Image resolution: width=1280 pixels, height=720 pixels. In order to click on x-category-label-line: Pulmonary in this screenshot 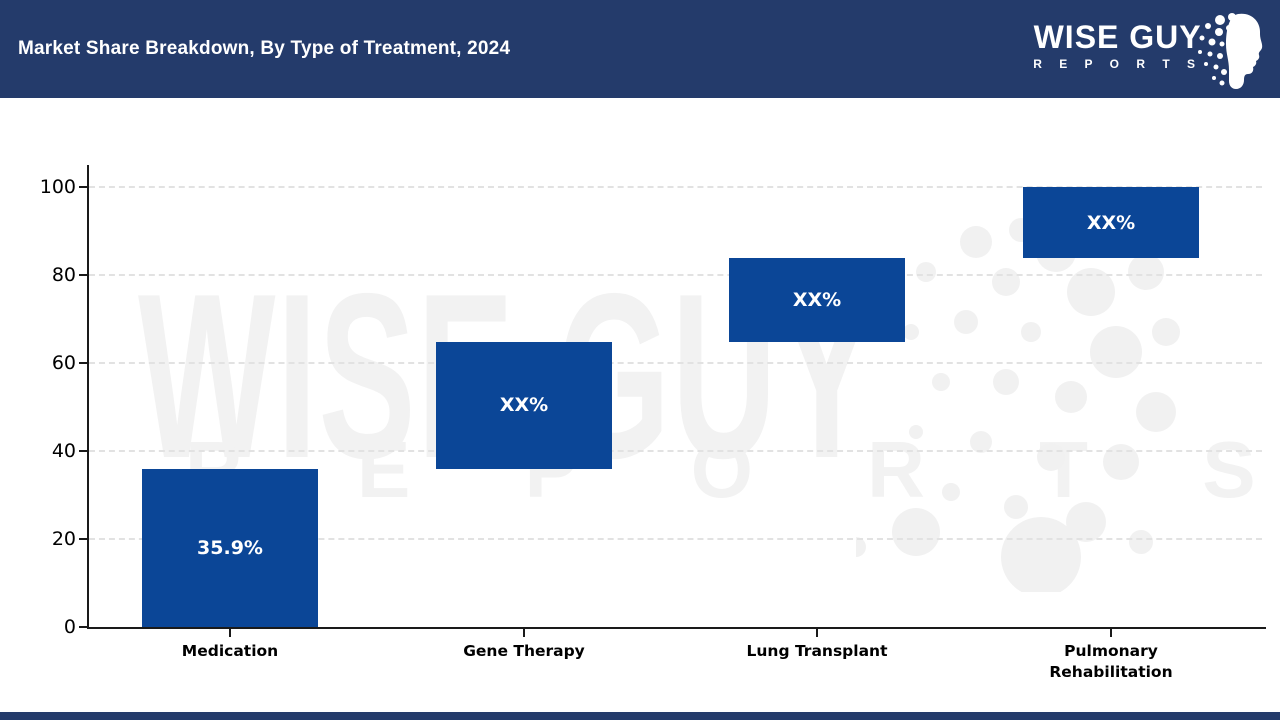, I will do `click(1111, 651)`.